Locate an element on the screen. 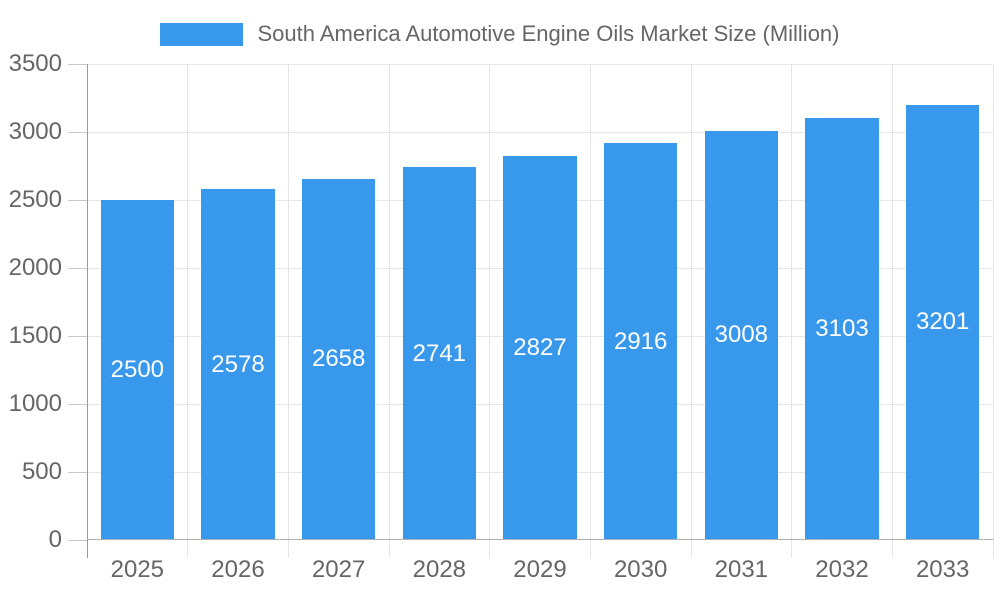 The image size is (1000, 600). y-axis-tick-label: 500 is located at coordinates (41, 471).